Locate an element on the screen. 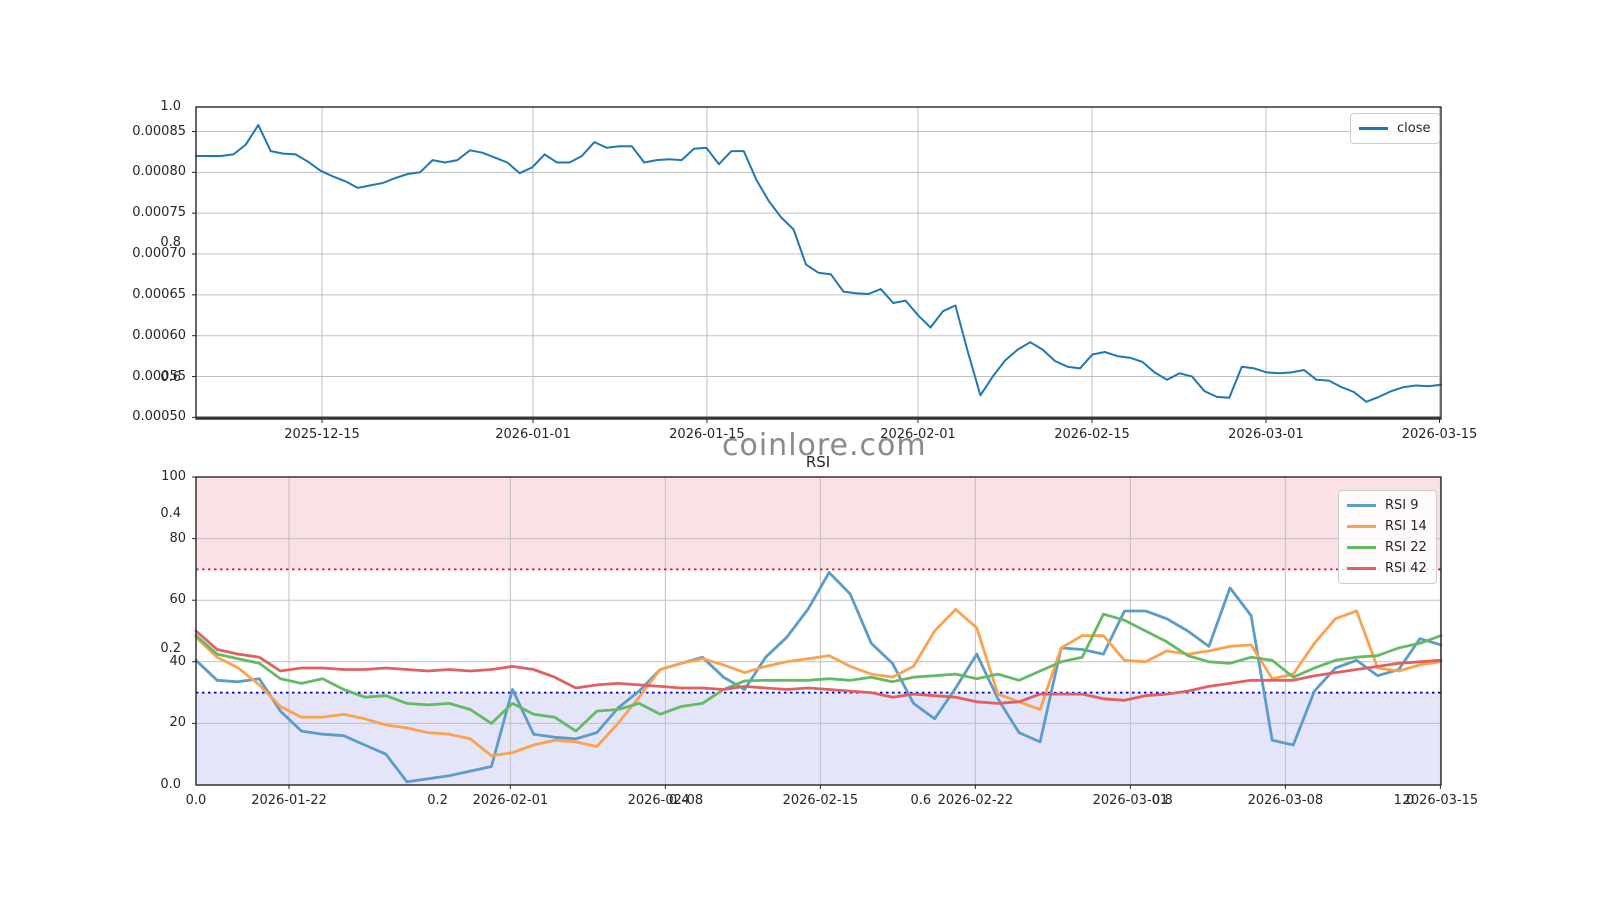 The height and width of the screenshot is (900, 1600). legend-entry: RSI 22 is located at coordinates (1387, 547).